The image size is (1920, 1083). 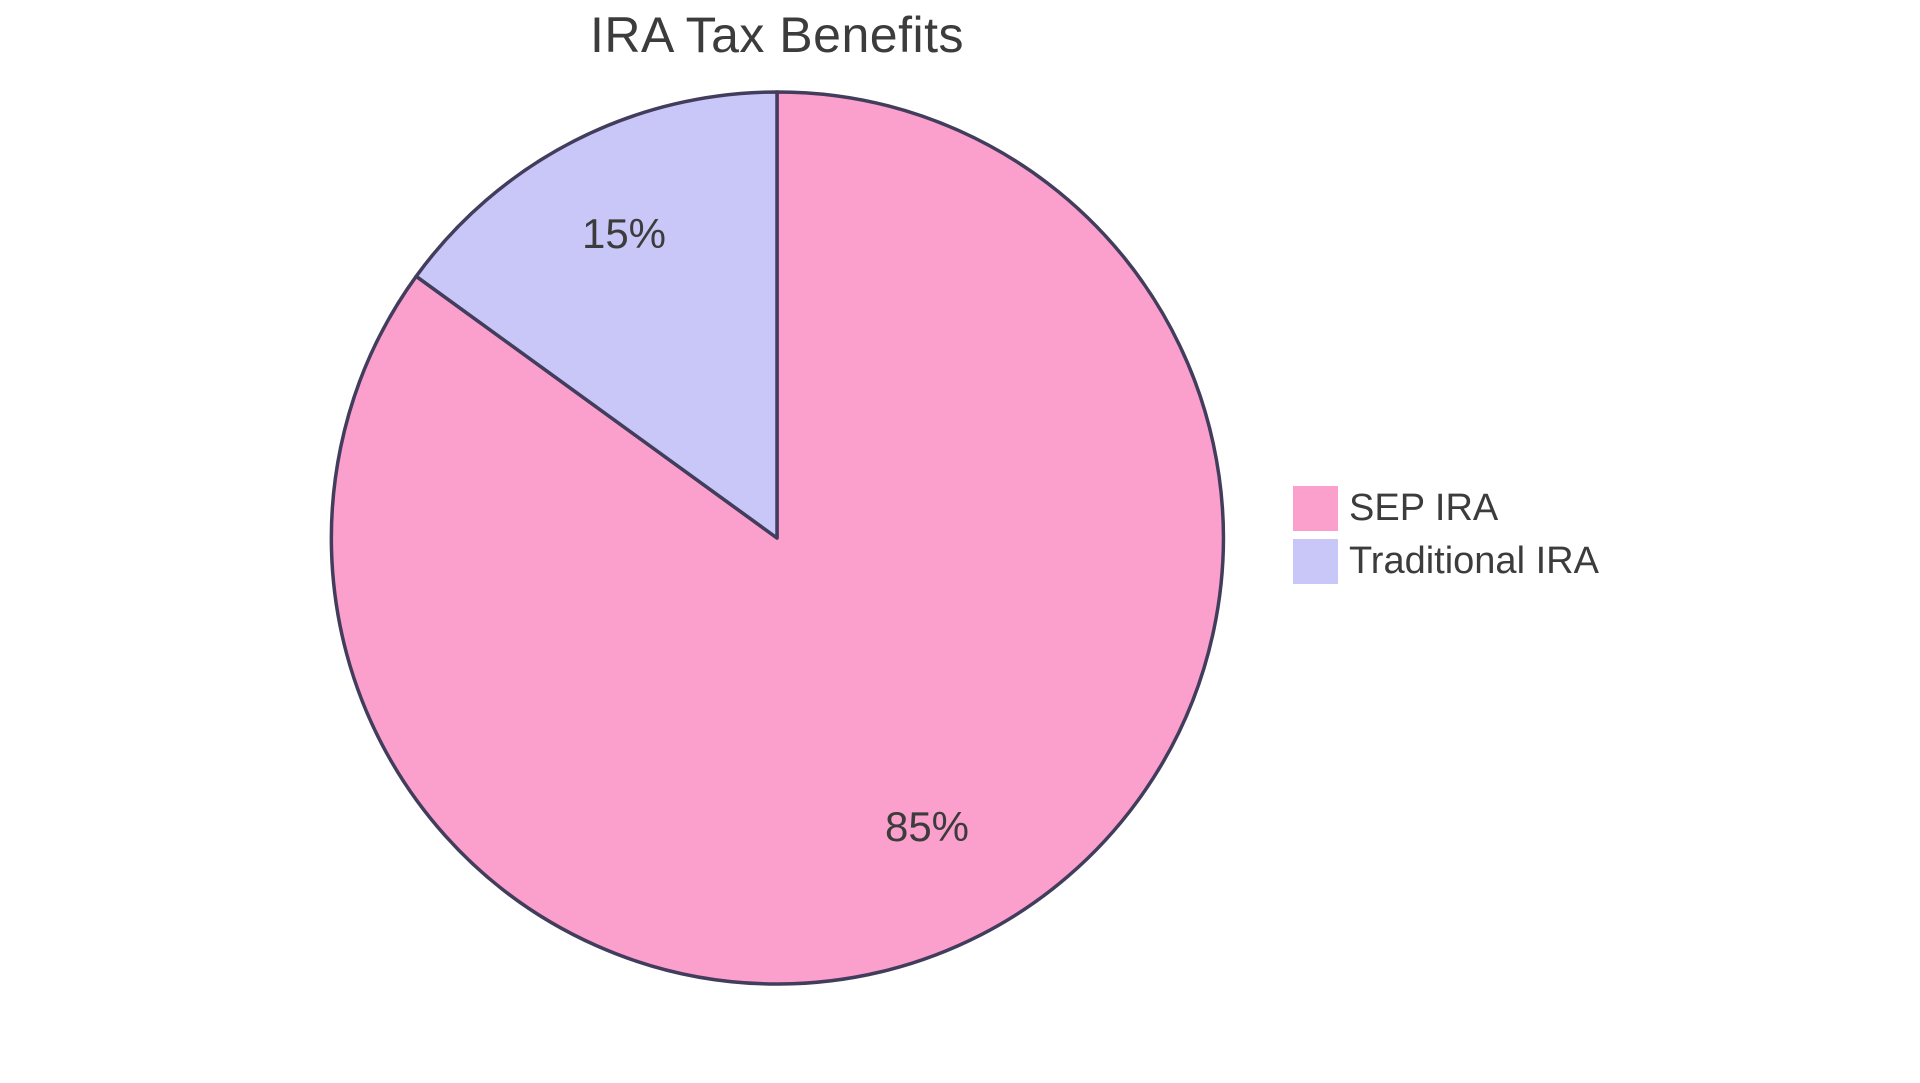 I want to click on pie-slice-traditional-ira, so click(x=596, y=315).